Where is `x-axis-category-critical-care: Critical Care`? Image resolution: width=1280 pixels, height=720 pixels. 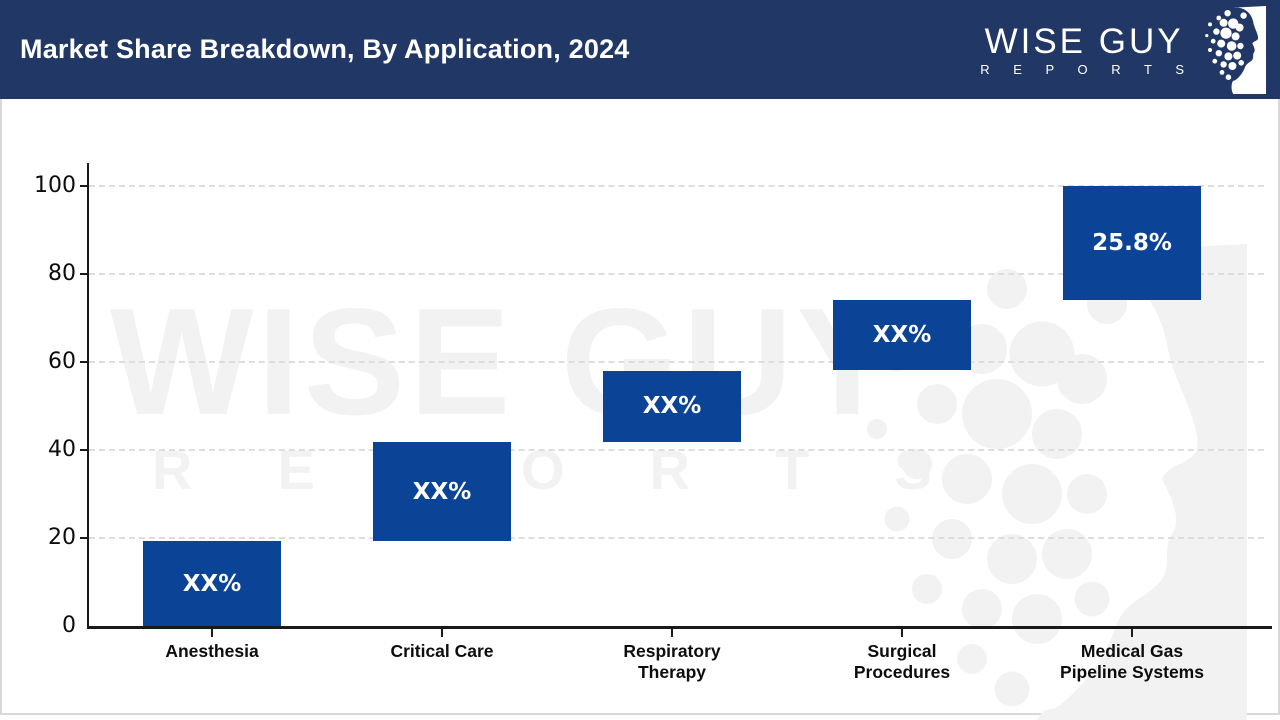
x-axis-category-critical-care: Critical Care is located at coordinates (442, 651).